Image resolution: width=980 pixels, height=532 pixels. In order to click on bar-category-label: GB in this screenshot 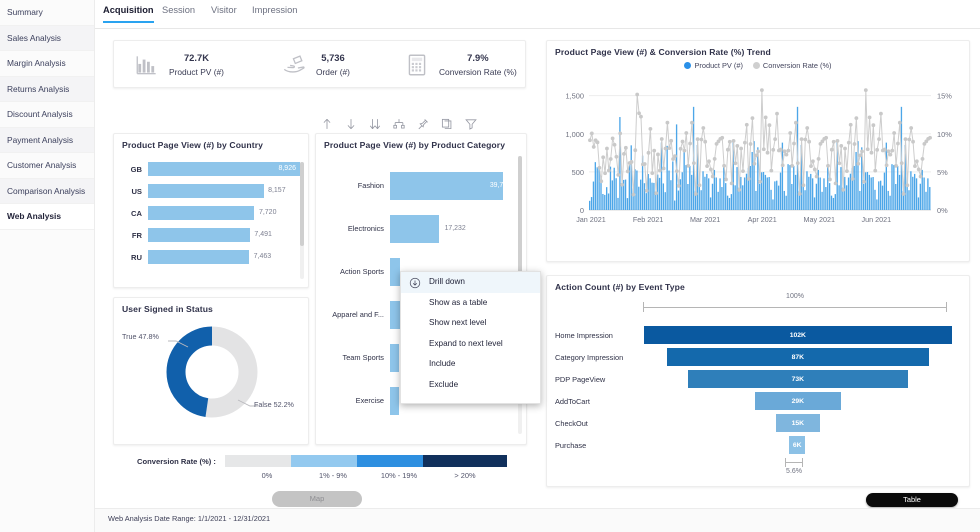, I will do `click(136, 169)`.